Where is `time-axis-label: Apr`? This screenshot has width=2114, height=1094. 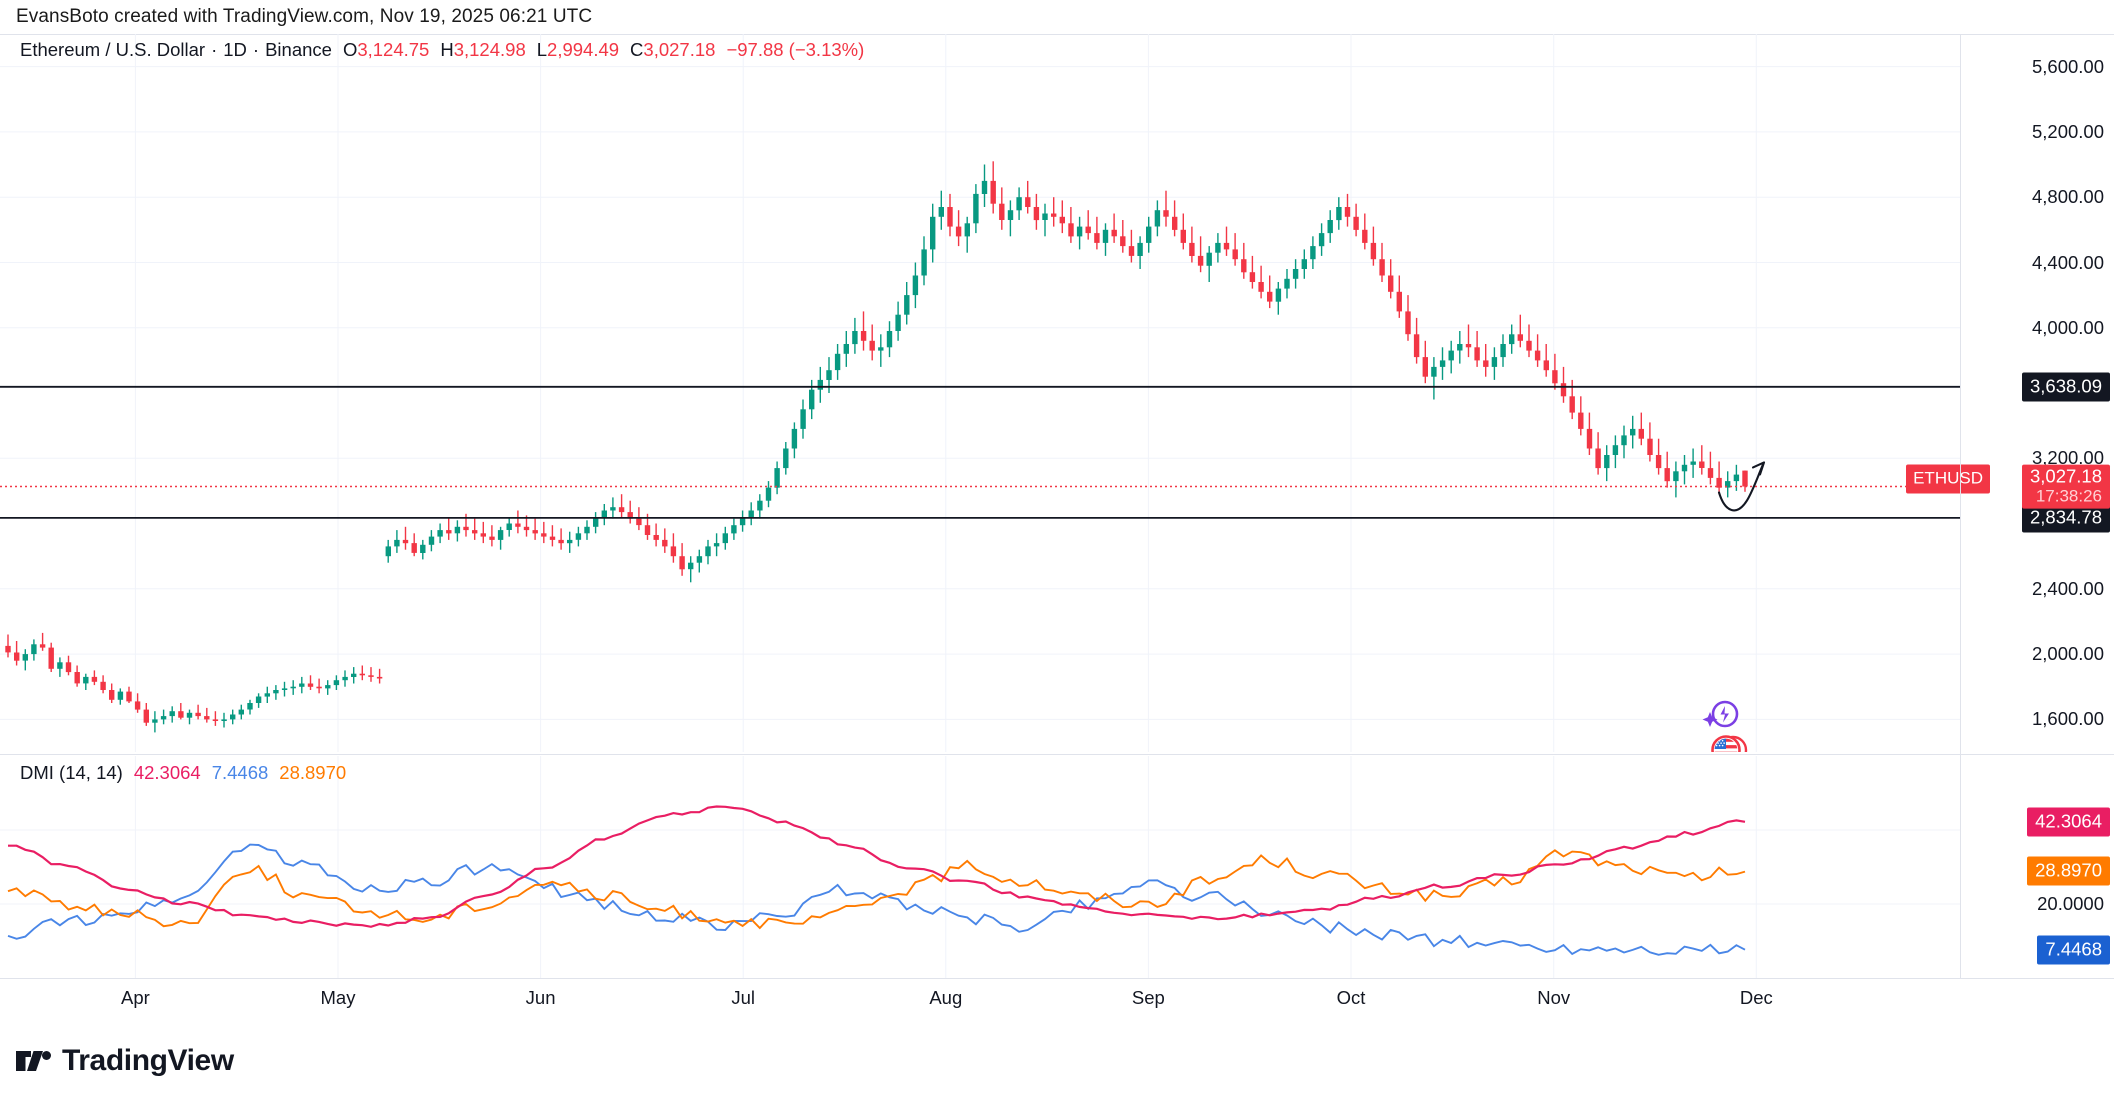
time-axis-label: Apr is located at coordinates (135, 997).